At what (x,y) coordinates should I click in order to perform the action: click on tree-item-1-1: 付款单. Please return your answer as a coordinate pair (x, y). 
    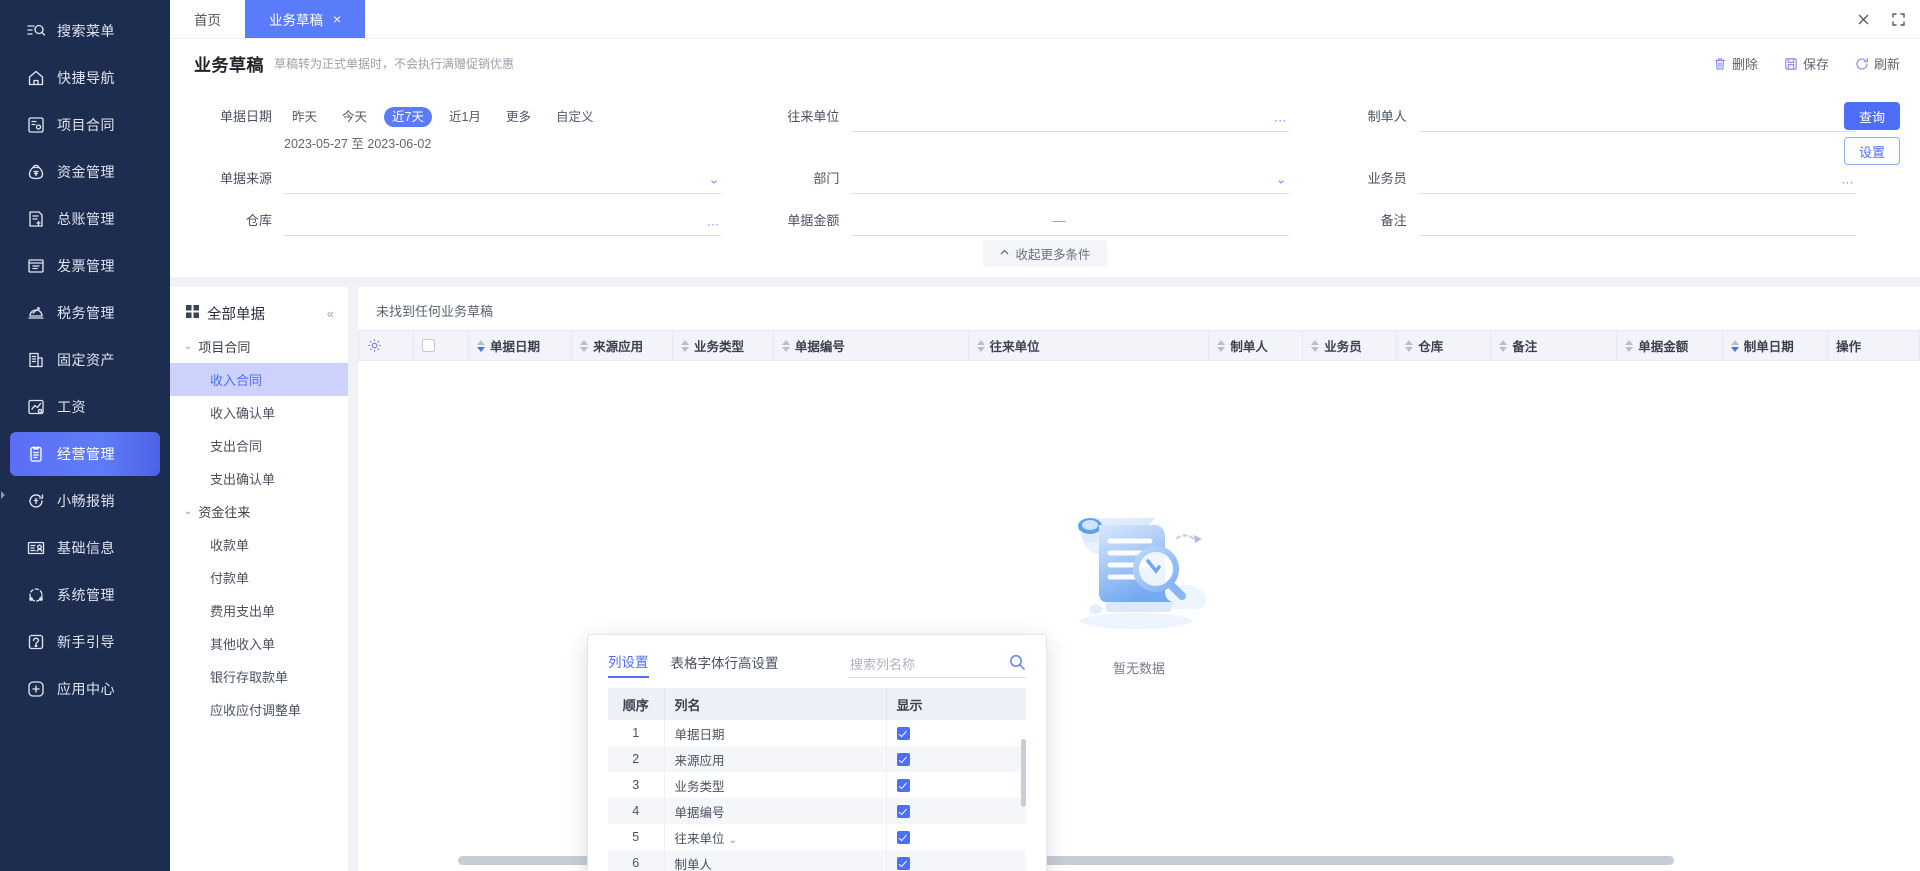
    Looking at the image, I should click on (230, 578).